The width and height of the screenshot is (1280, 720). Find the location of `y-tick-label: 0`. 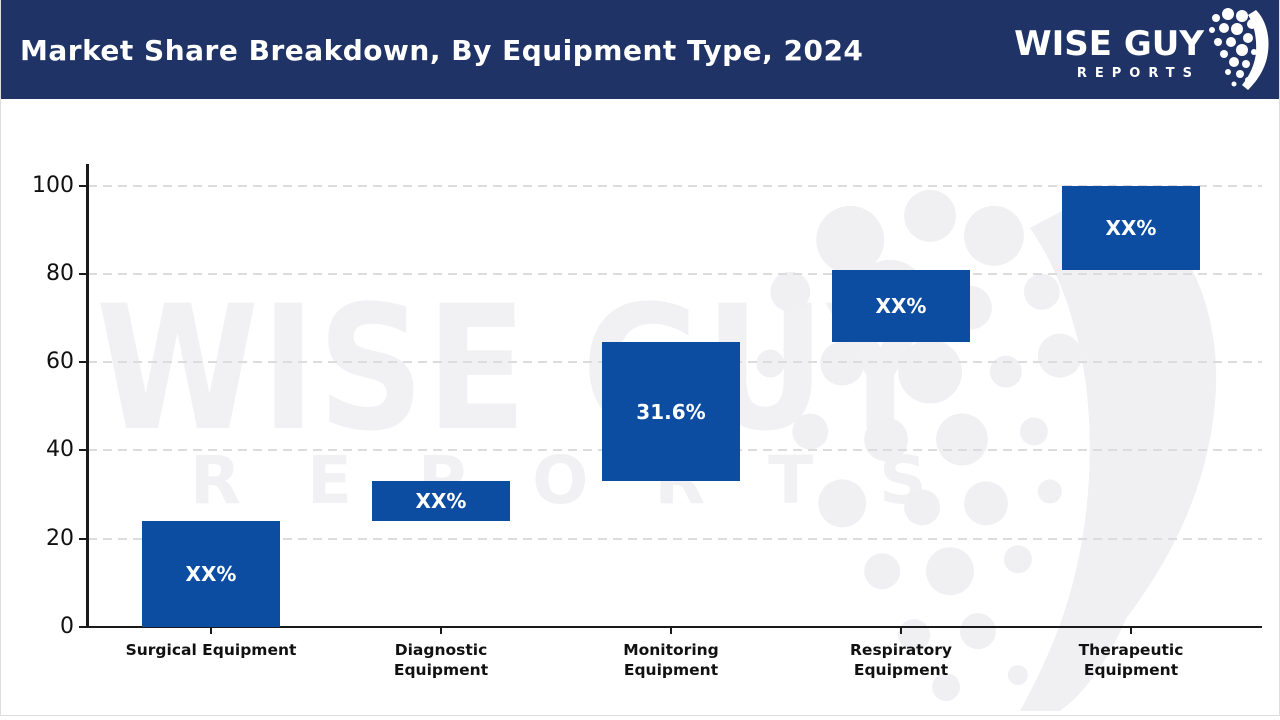

y-tick-label: 0 is located at coordinates (67, 626).